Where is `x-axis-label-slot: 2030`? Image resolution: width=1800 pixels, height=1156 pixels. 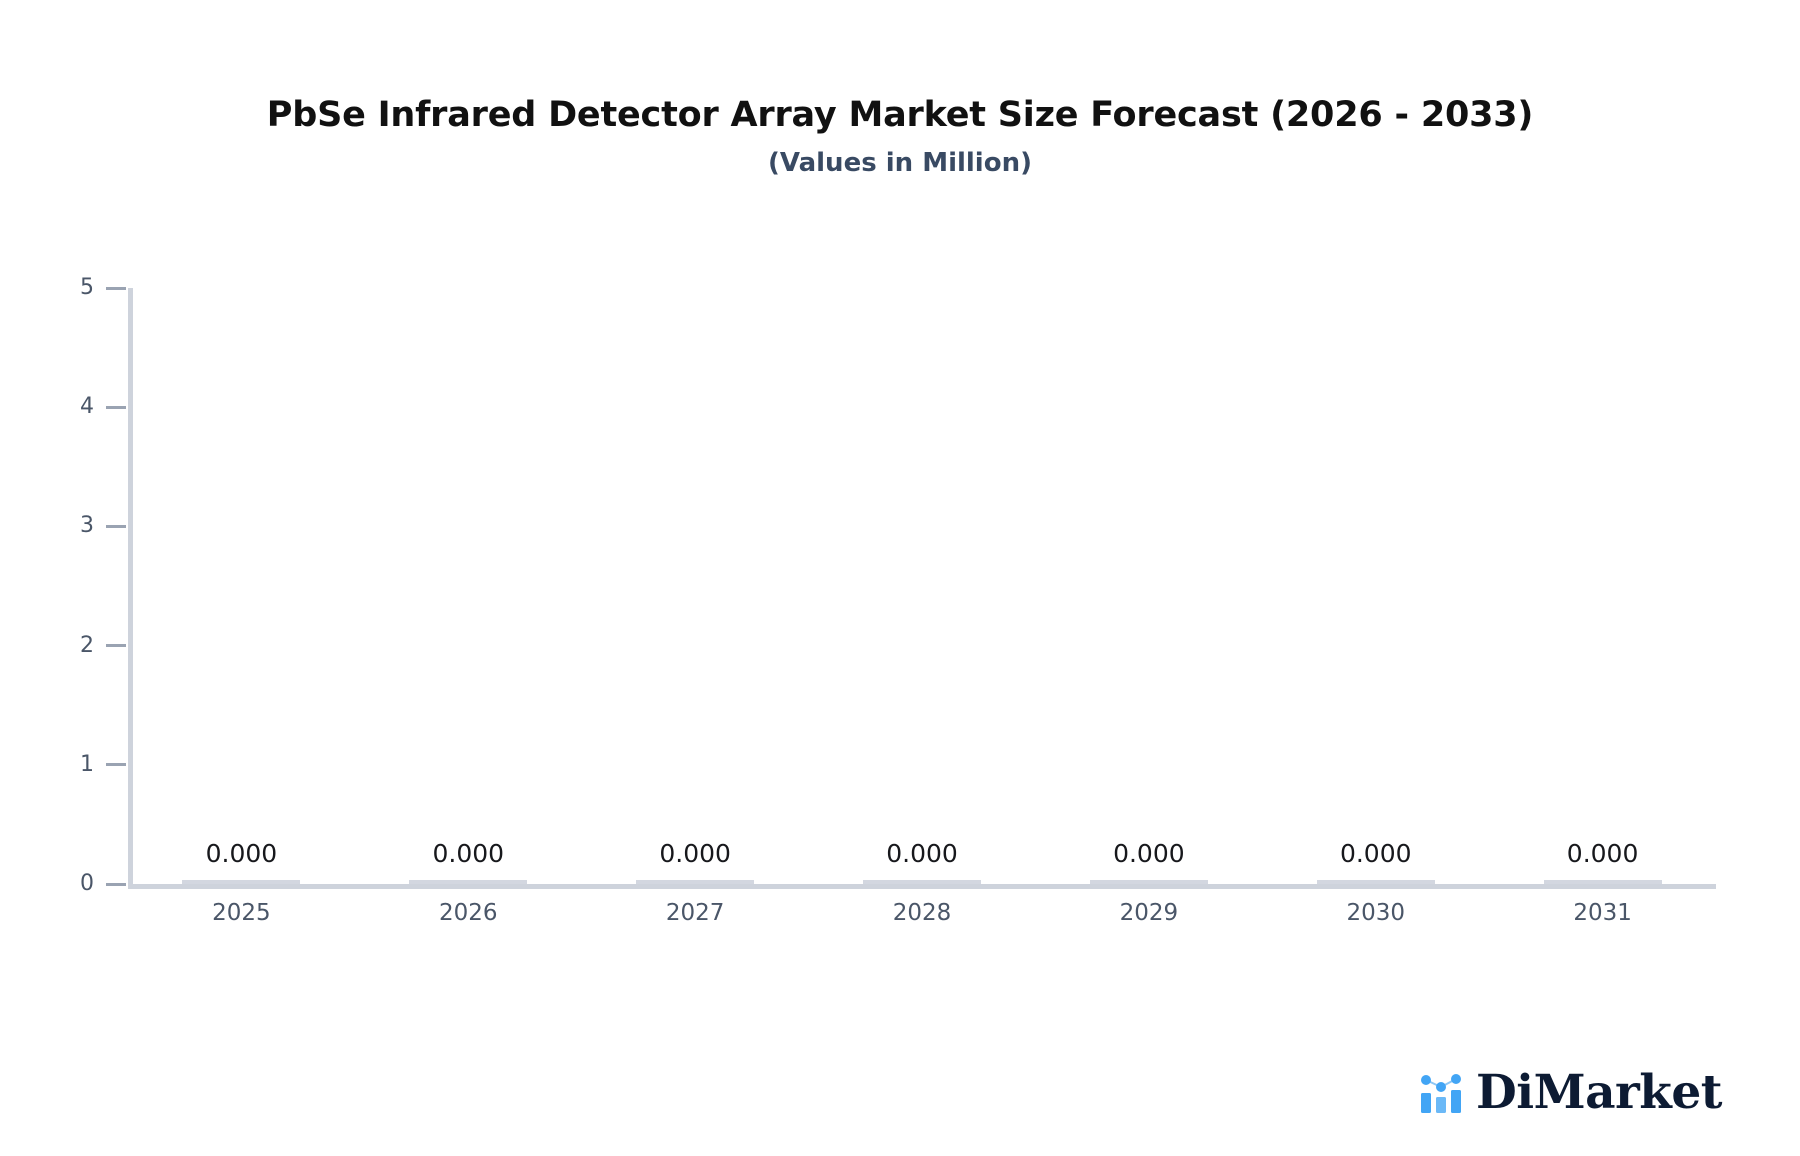 x-axis-label-slot: 2030 is located at coordinates (1375, 913).